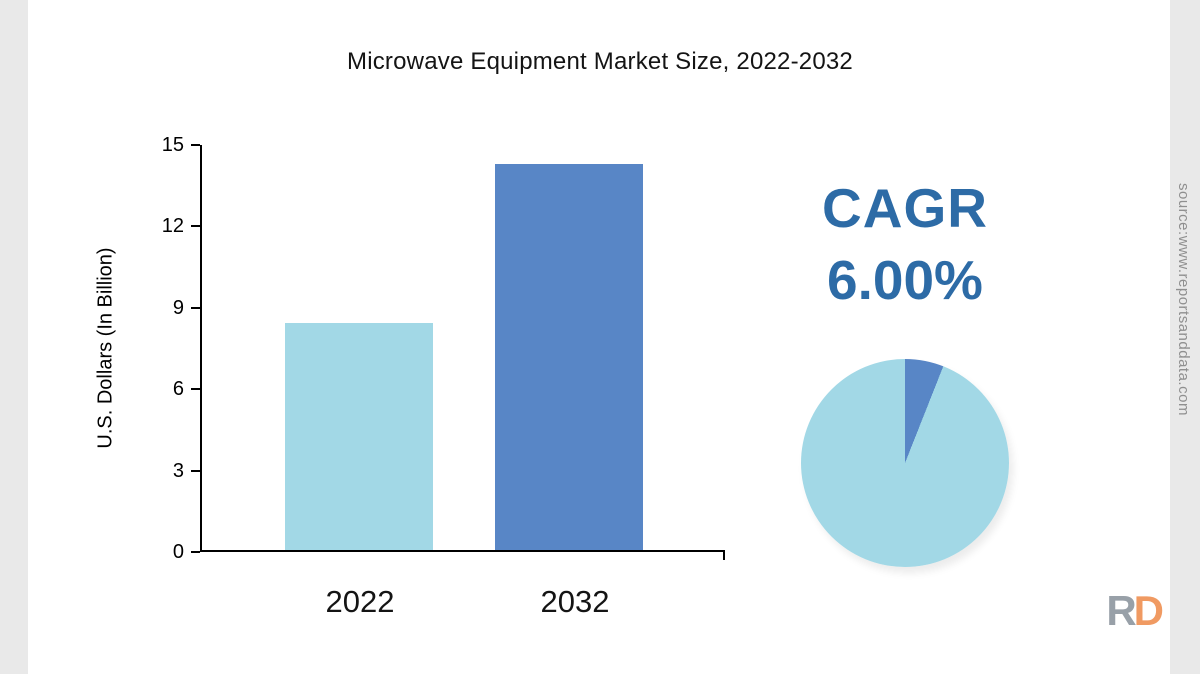  Describe the element at coordinates (905, 244) in the screenshot. I see `cagr-block: CAGR 6.00%` at that location.